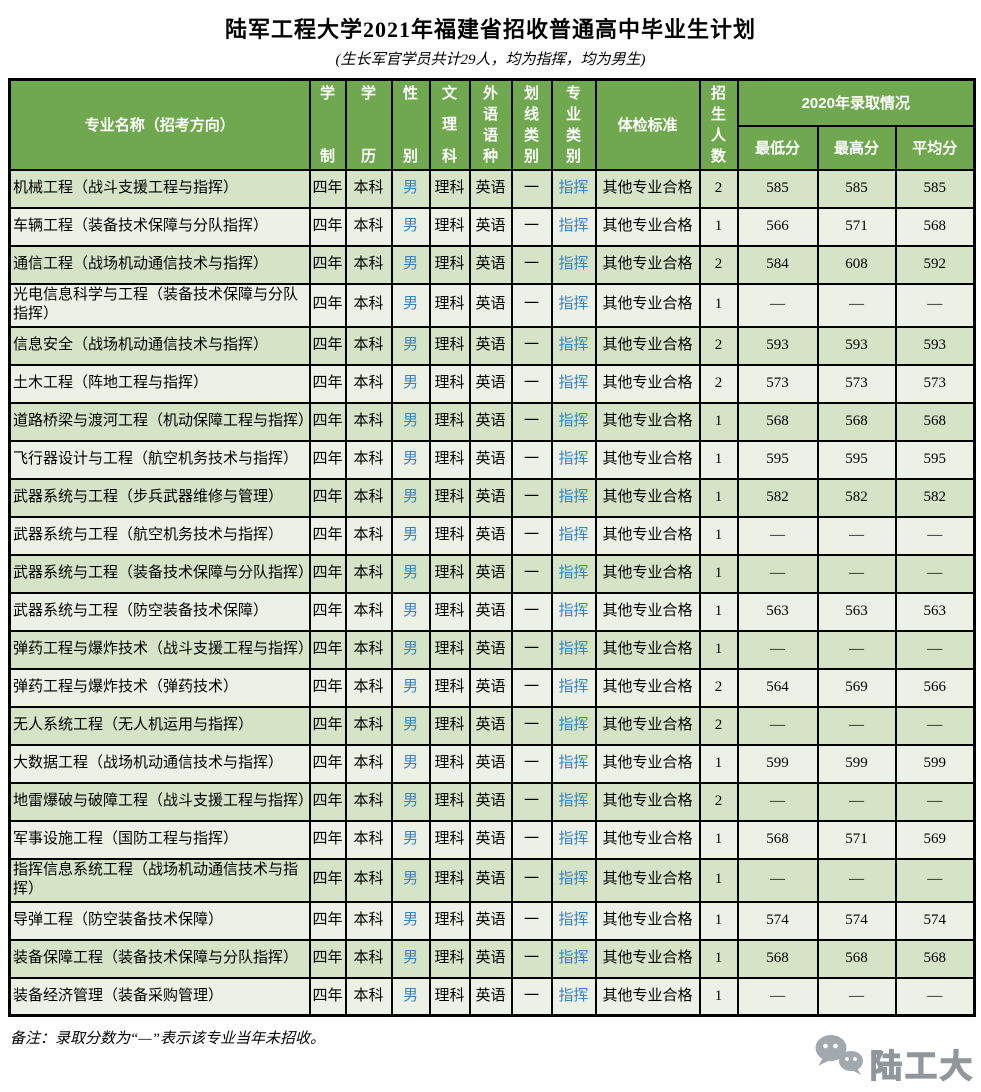 The image size is (981, 1092). What do you see at coordinates (935, 920) in the screenshot?
I see `cell-avg-score: 574` at bounding box center [935, 920].